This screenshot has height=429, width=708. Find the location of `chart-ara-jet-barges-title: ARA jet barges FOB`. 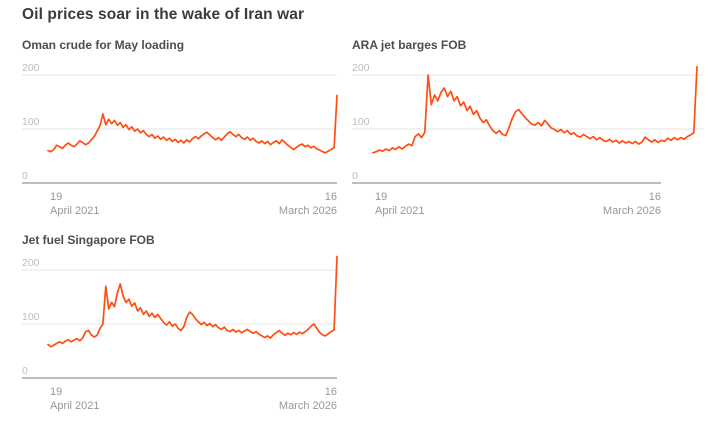

chart-ara-jet-barges-title: ARA jet barges FOB is located at coordinates (409, 45).